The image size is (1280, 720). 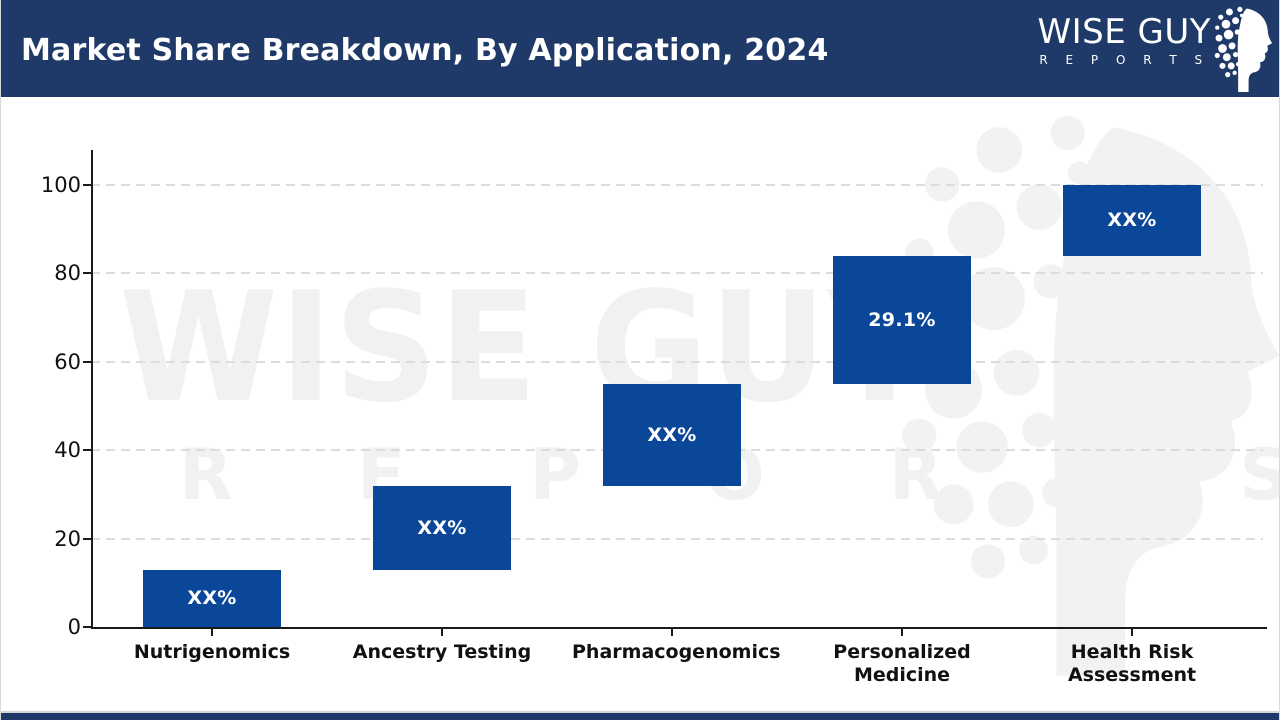 What do you see at coordinates (679, 628) in the screenshot?
I see `x-axis-line` at bounding box center [679, 628].